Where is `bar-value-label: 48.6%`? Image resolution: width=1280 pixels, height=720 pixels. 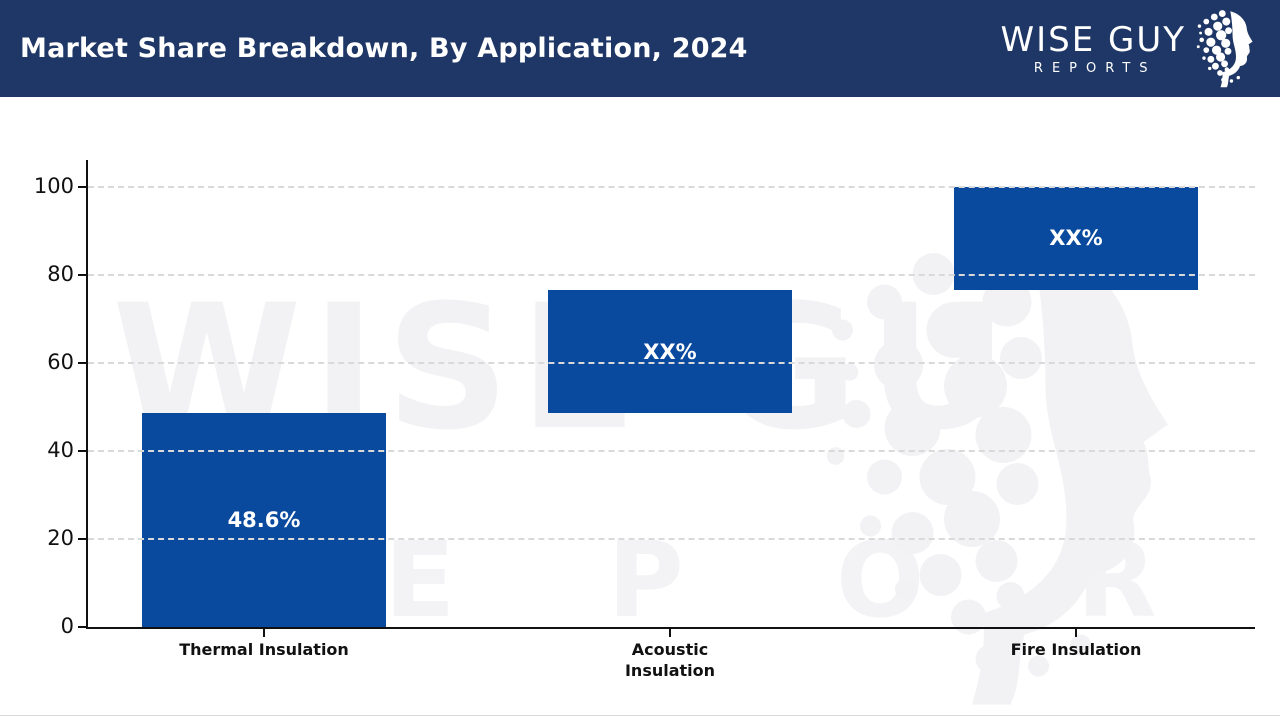
bar-value-label: 48.6% is located at coordinates (264, 520).